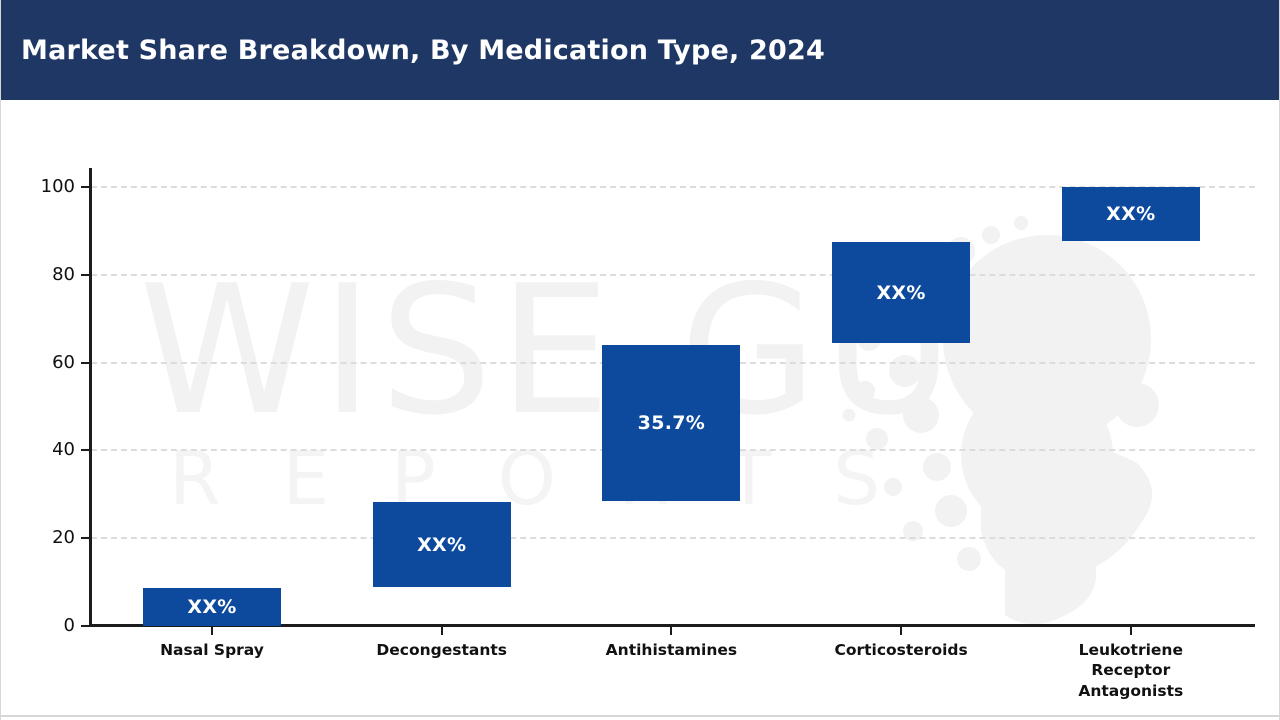 This screenshot has height=720, width=1280. I want to click on x-category-label: Nasal Spray, so click(212, 650).